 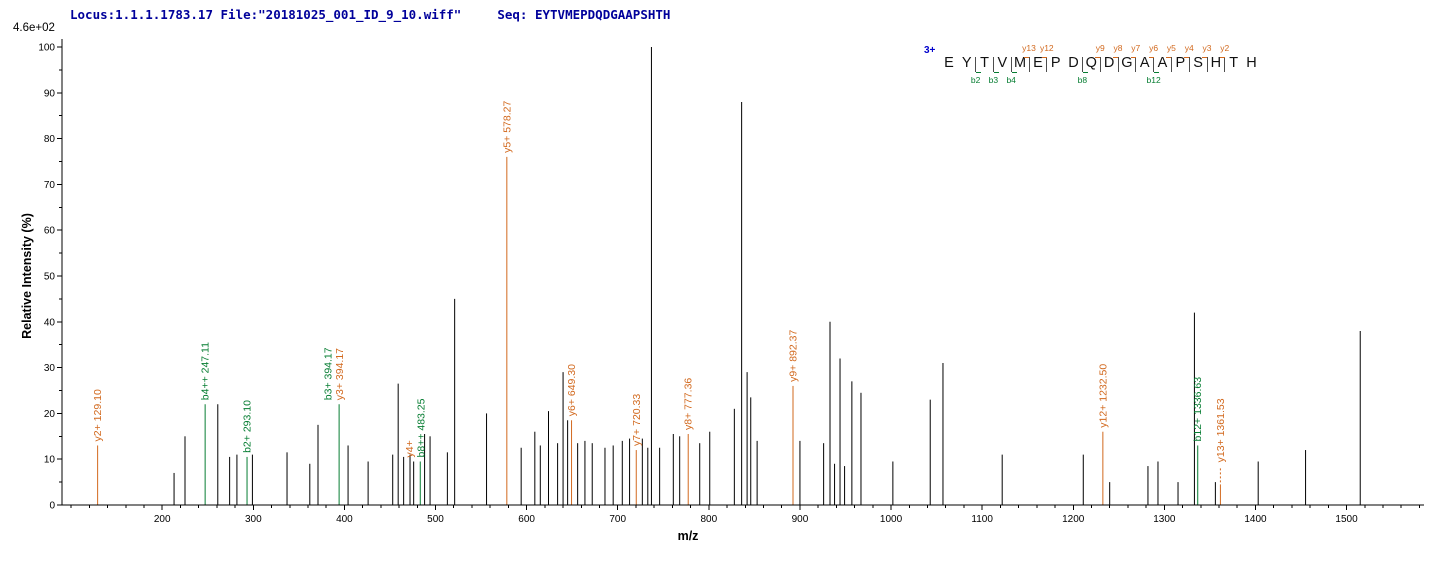 I want to click on fragment-peak-label: y9+ 892.37, so click(x=793, y=356).